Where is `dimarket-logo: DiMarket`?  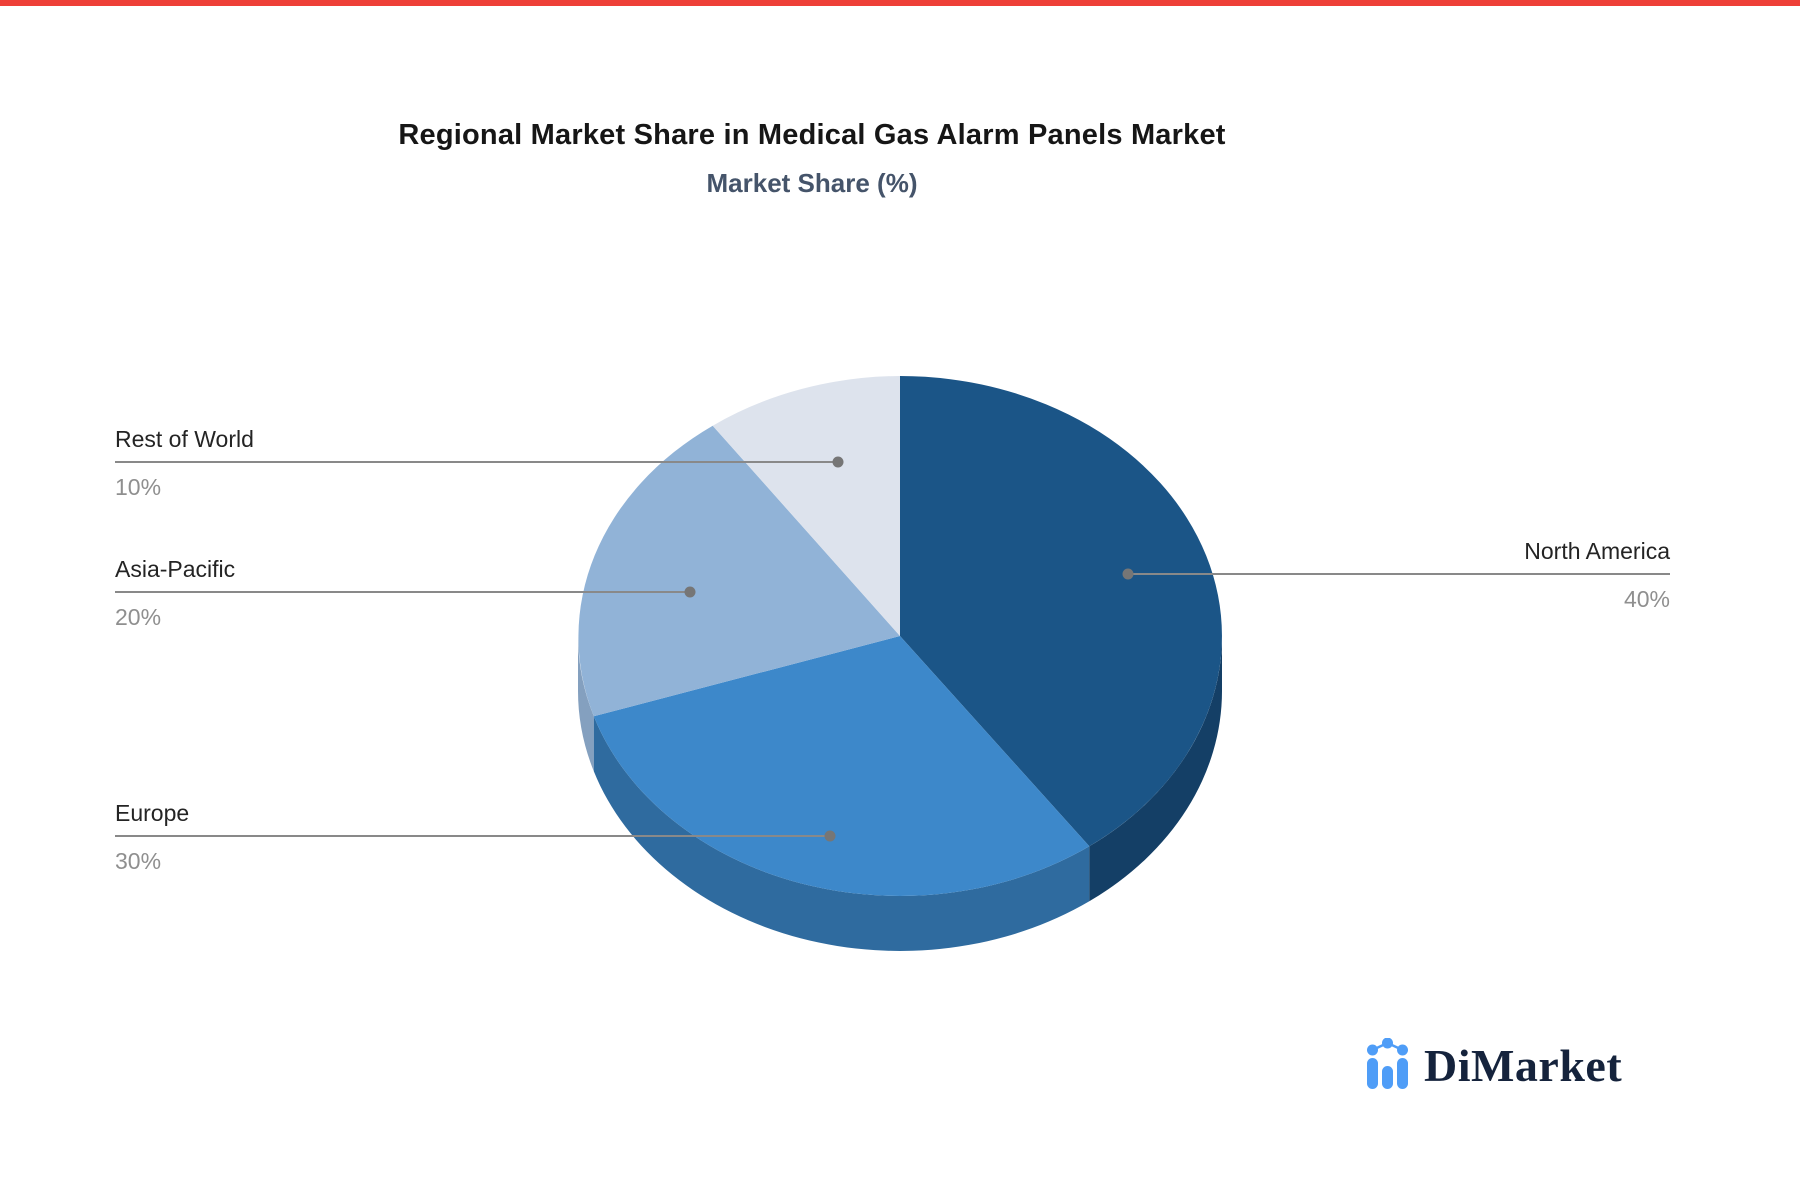
dimarket-logo: DiMarket is located at coordinates (1493, 1065).